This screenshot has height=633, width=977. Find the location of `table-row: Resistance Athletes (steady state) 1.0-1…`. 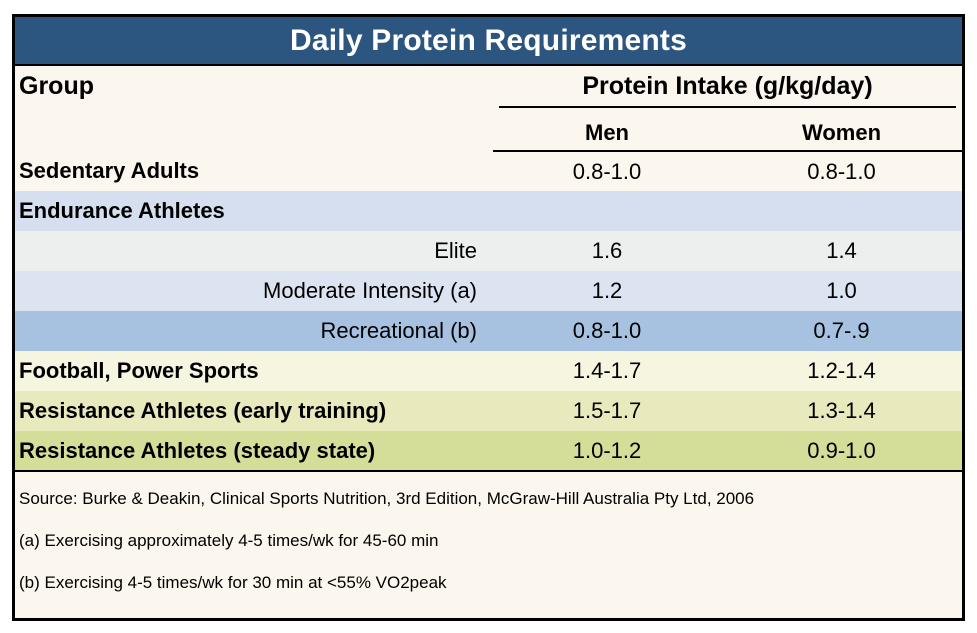

table-row: Resistance Athletes (steady state) 1.0-1… is located at coordinates (488, 451).